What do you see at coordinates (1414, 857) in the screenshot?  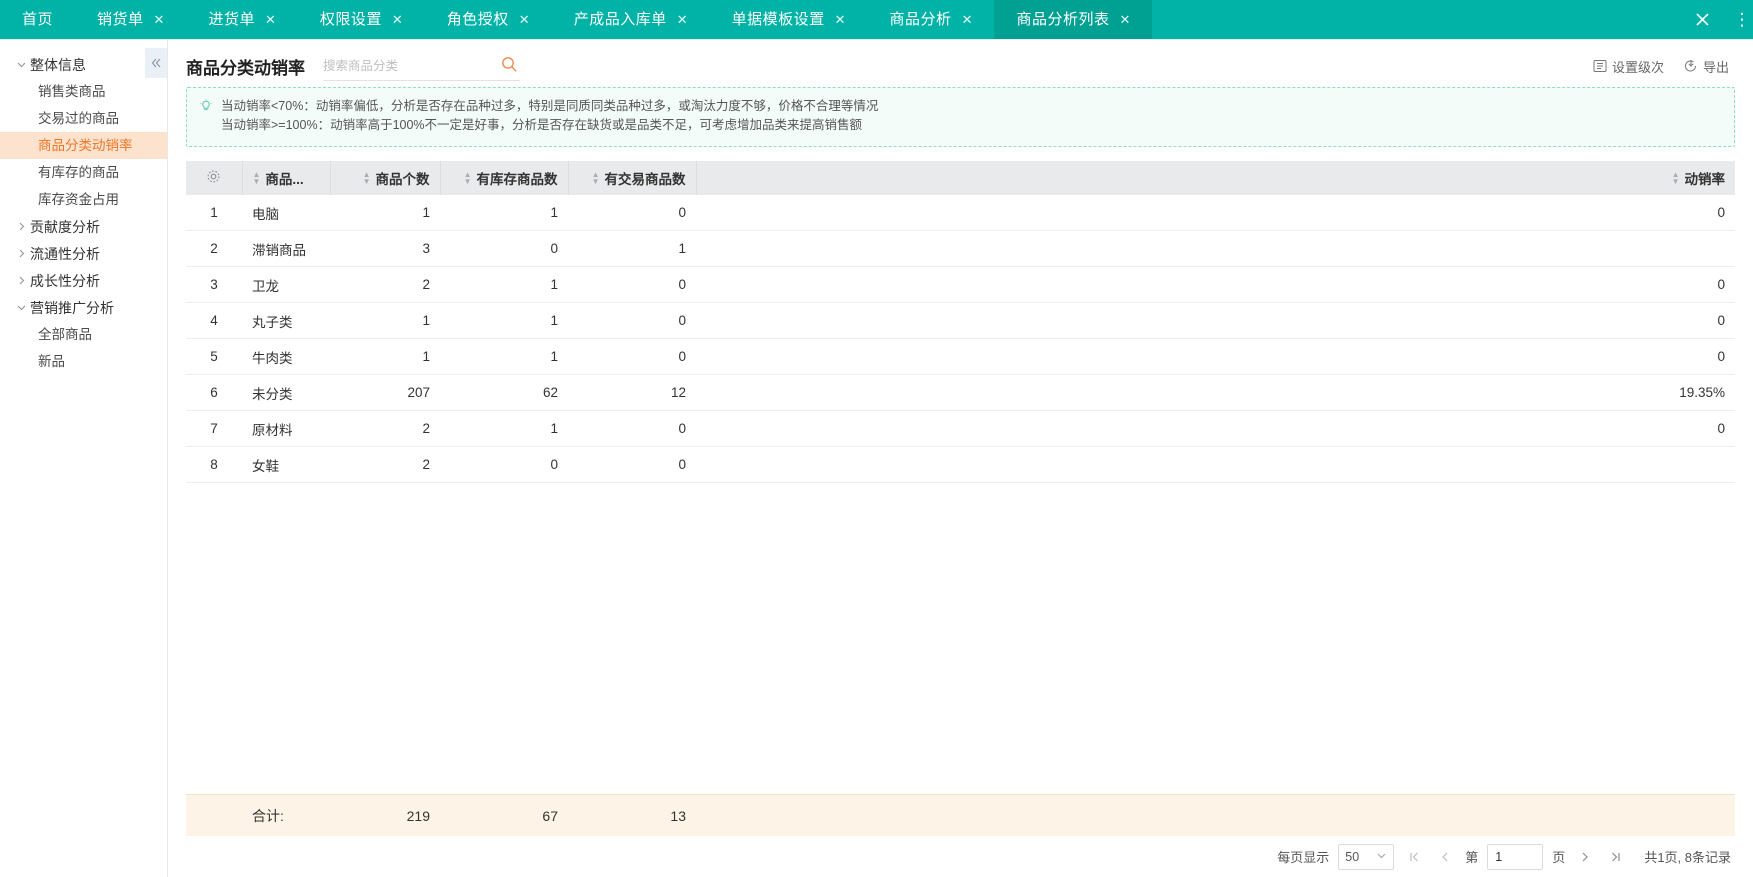 I see `first-page-button` at bounding box center [1414, 857].